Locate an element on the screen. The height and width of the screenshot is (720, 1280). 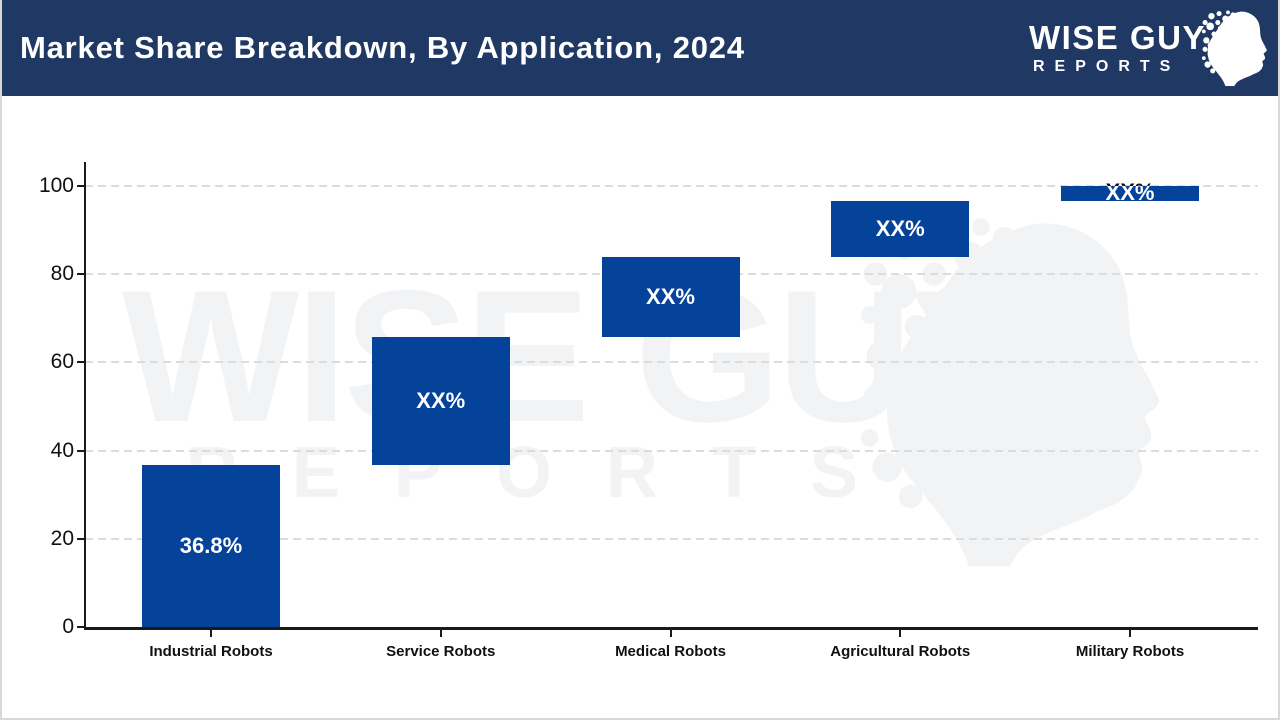
bar-service-robots: XX% is located at coordinates (440, 400).